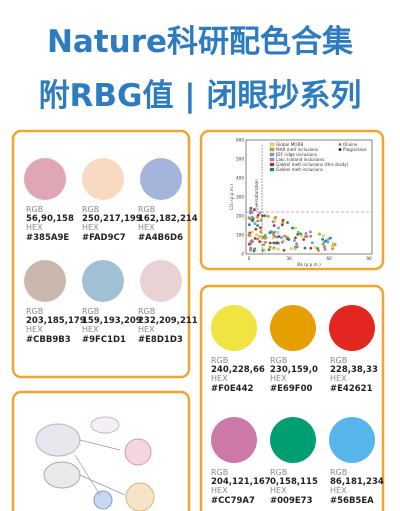 This screenshot has height=511, width=400. I want to click on legend-label: Gakkel melt inclusions, so click(299, 169).